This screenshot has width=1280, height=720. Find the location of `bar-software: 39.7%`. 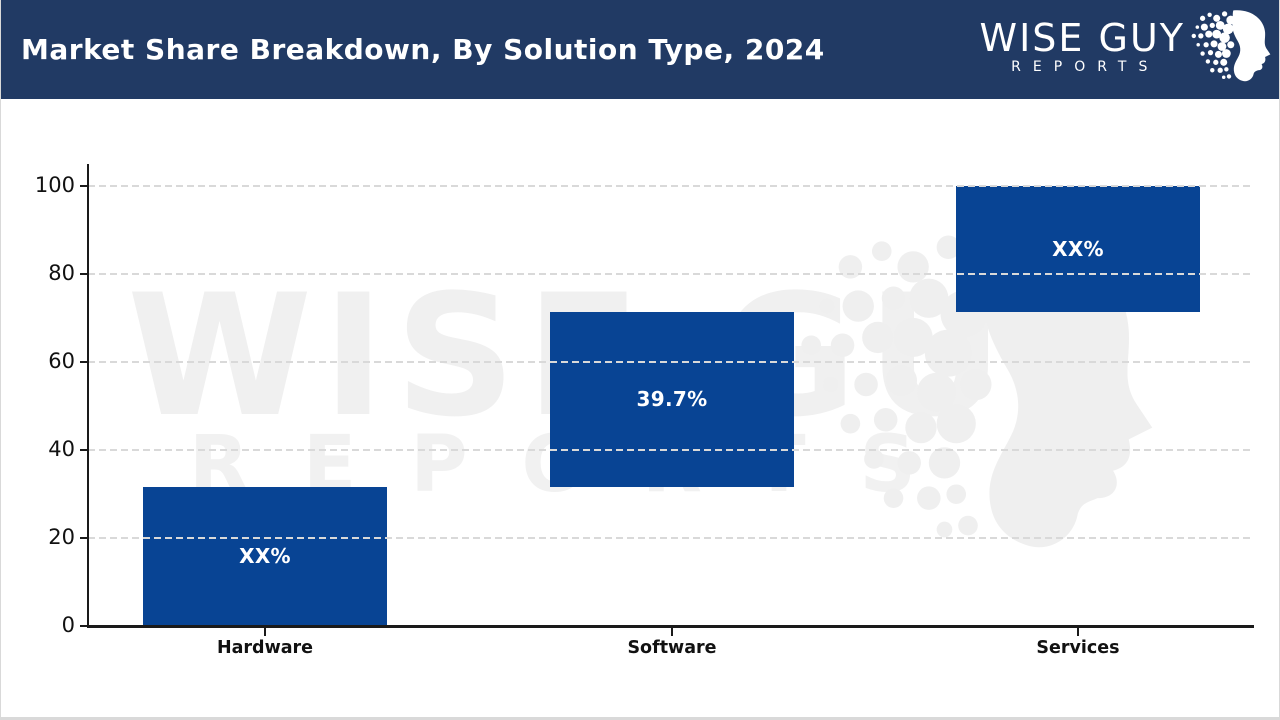

bar-software: 39.7% is located at coordinates (672, 399).